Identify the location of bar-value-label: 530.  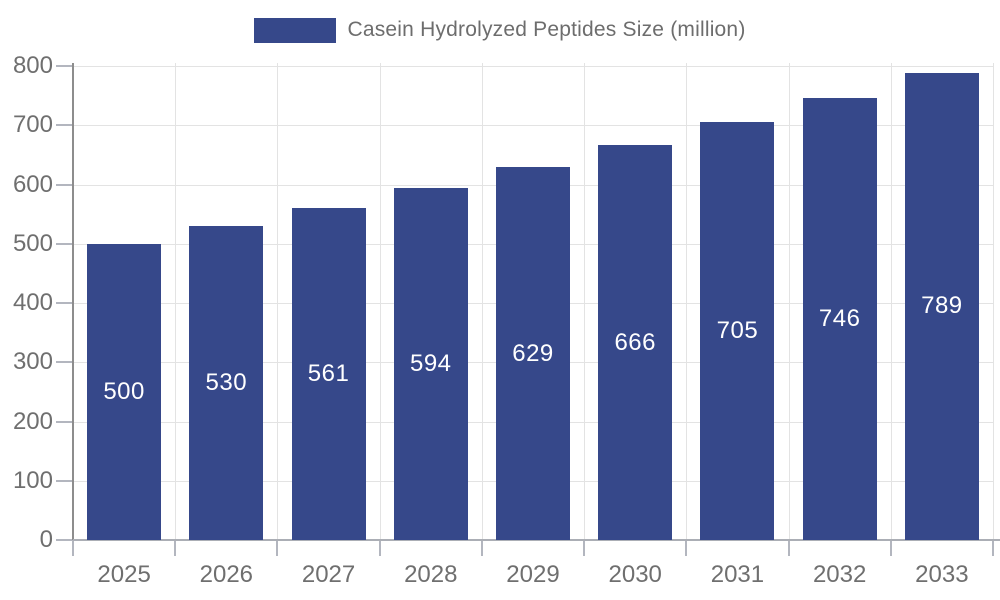
(226, 382).